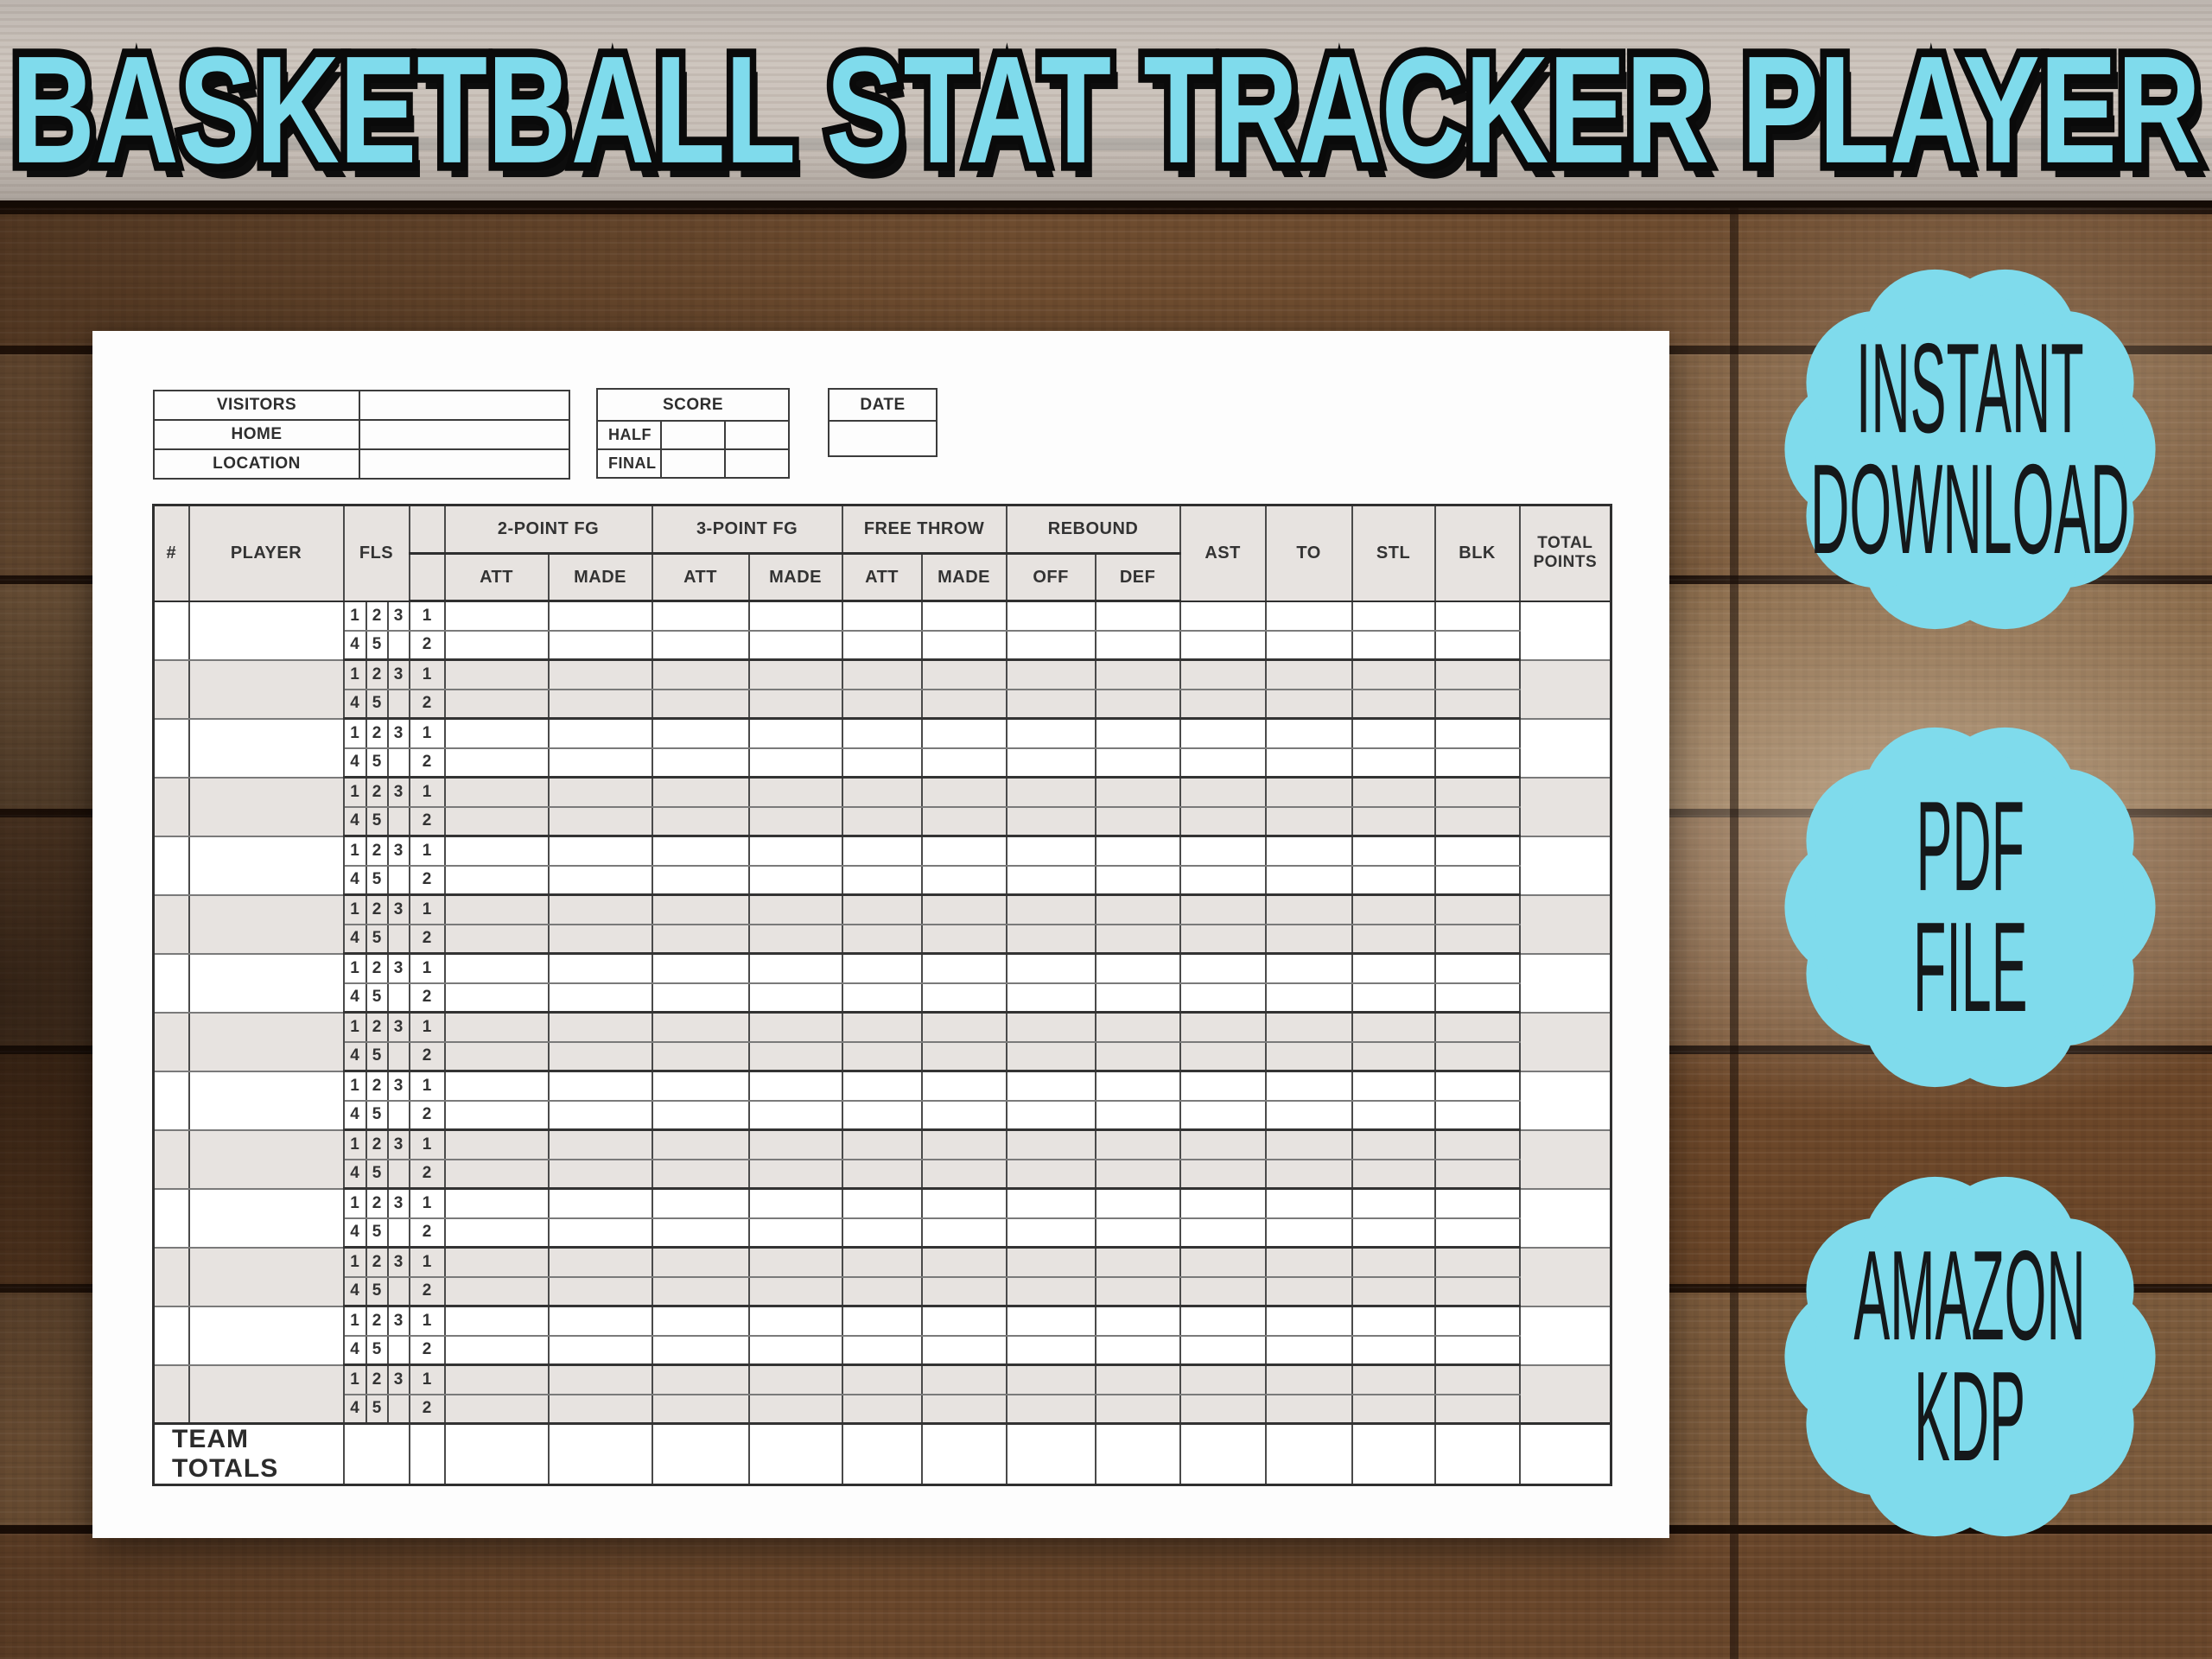 This screenshot has width=2212, height=1659. What do you see at coordinates (256, 434) in the screenshot?
I see `home-label: HOME` at bounding box center [256, 434].